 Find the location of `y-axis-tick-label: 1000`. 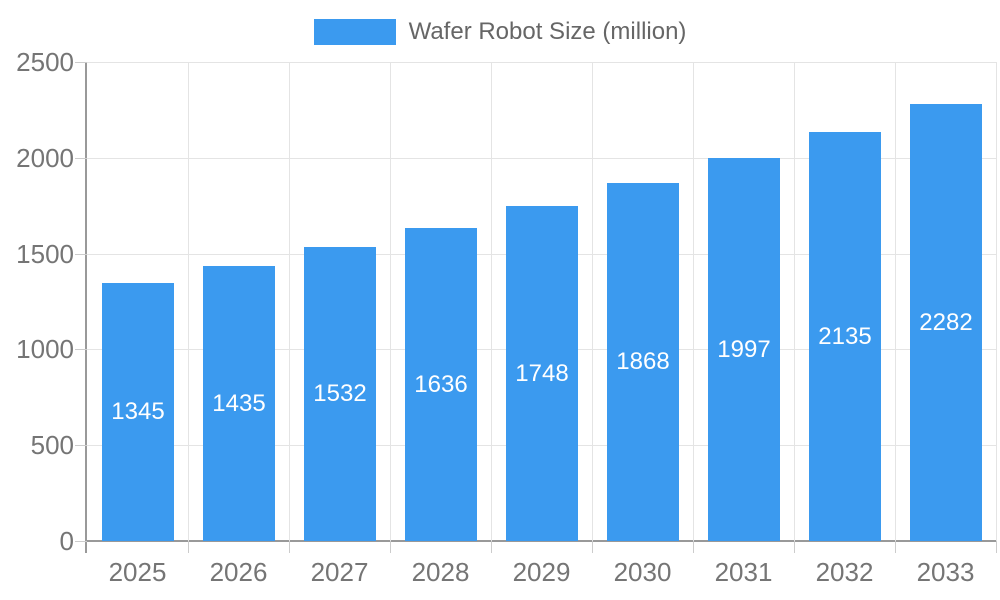

y-axis-tick-label: 1000 is located at coordinates (45, 349).